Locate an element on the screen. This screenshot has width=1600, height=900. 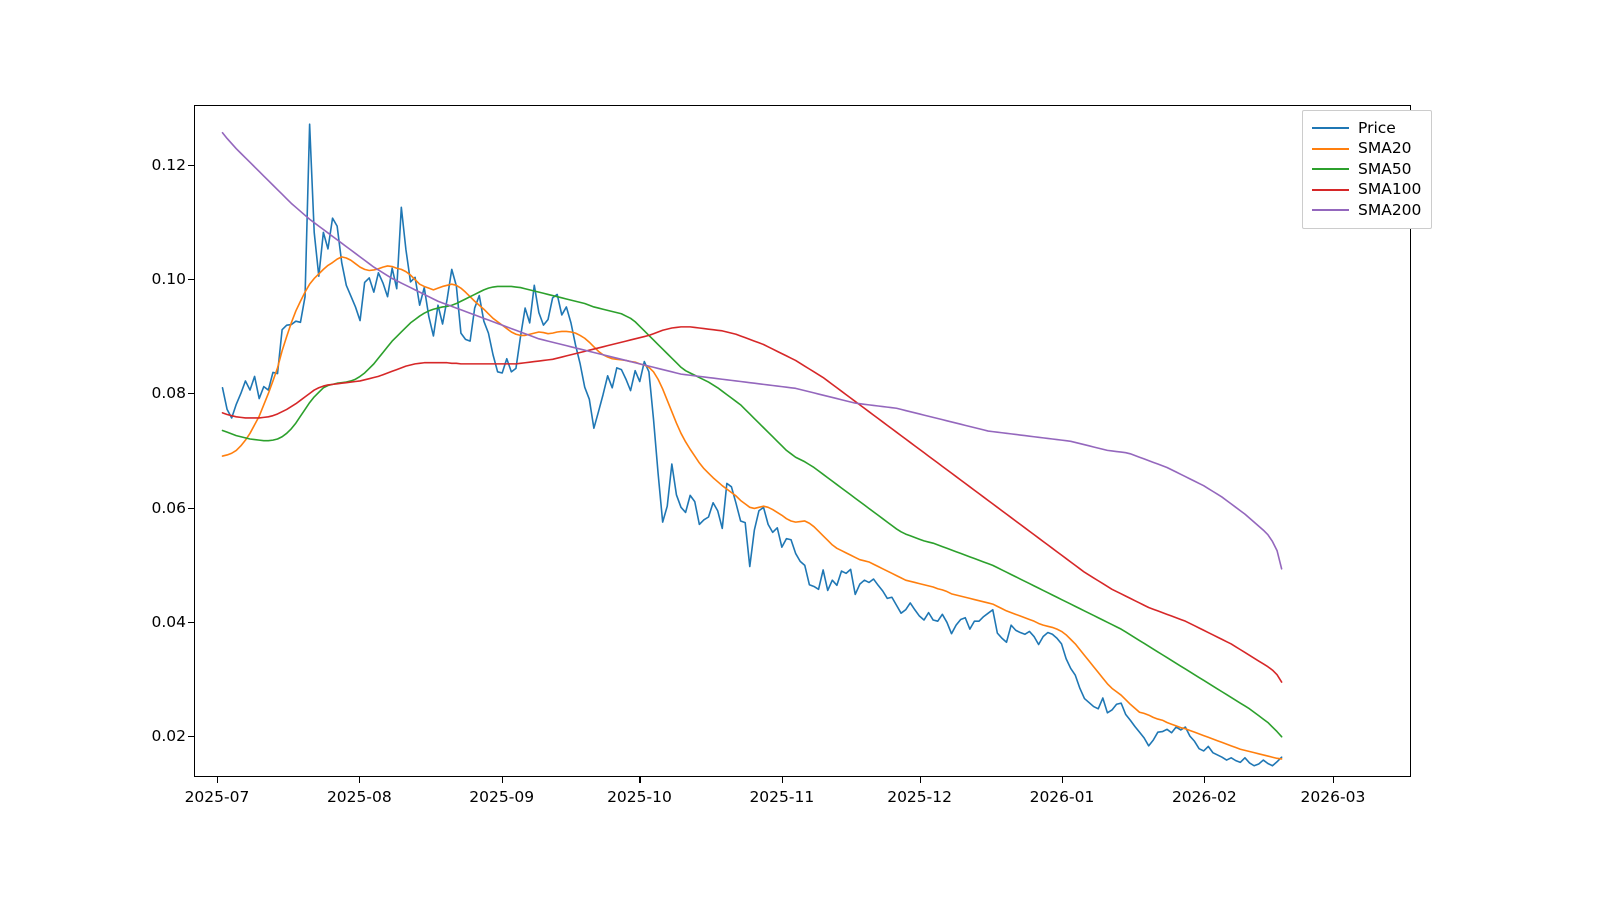
x-tick-label: 2025-10 is located at coordinates (639, 797).